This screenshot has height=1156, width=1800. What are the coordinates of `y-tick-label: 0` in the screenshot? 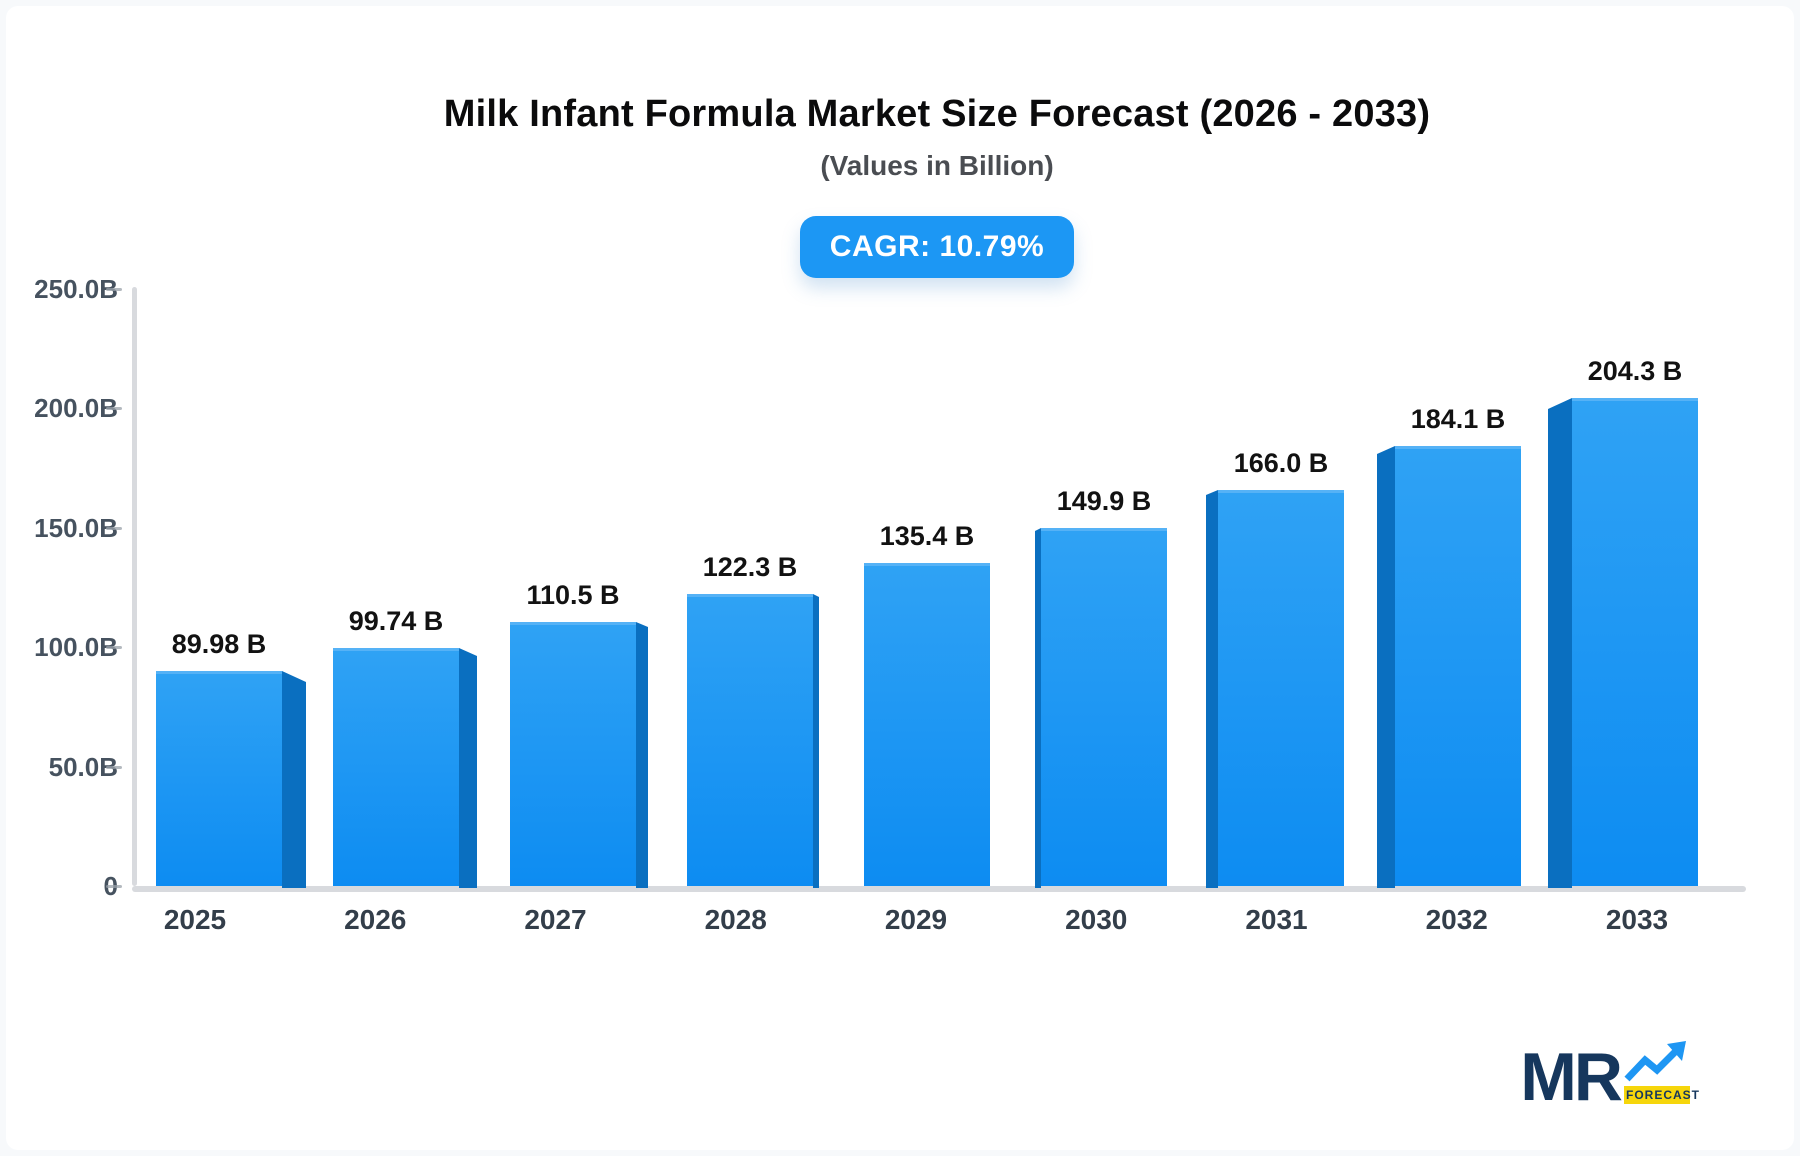 It's located at (62, 886).